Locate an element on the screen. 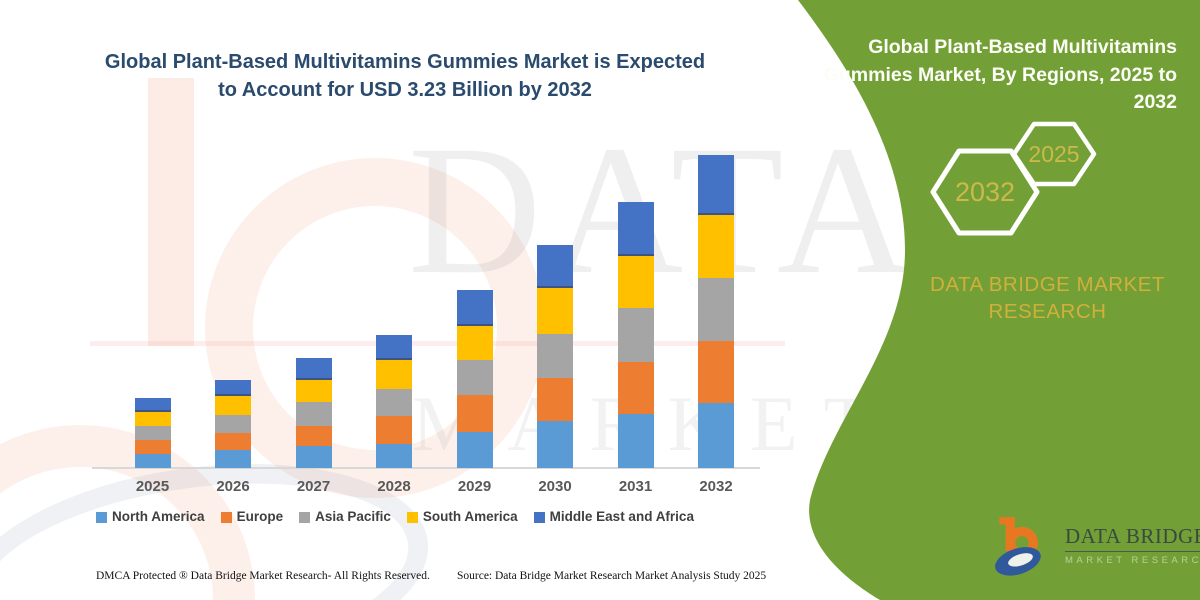  legend-label: Asia Pacific is located at coordinates (353, 516).